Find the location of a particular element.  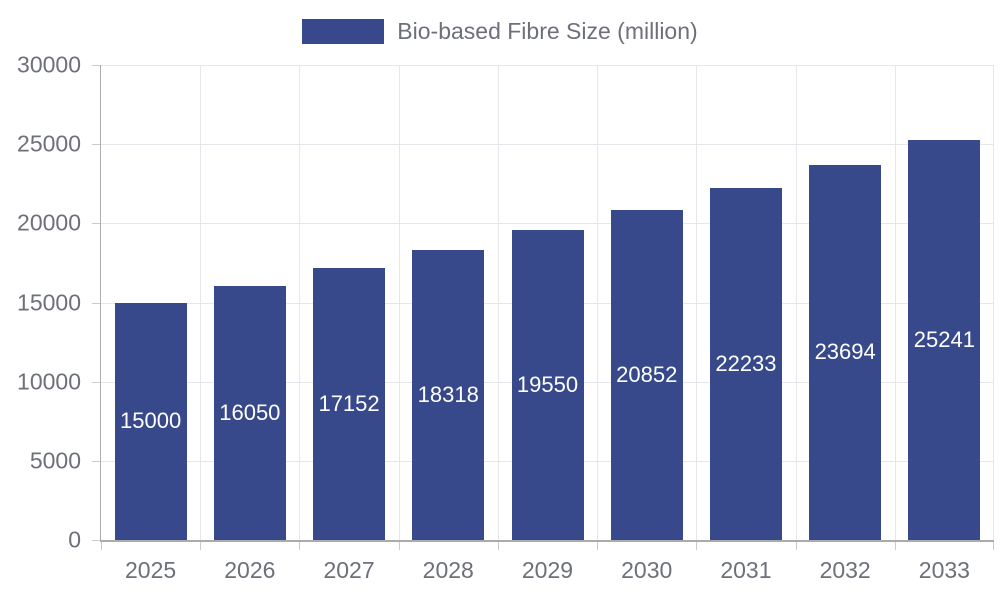

bar-value-label: 25241 is located at coordinates (944, 340).